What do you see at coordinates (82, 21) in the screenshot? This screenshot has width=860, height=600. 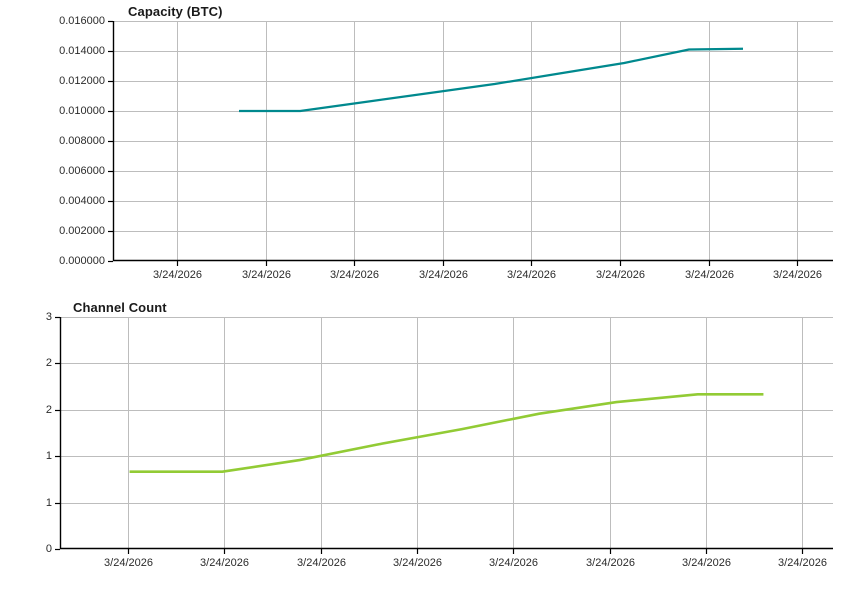 I see `y-tick-label: 0.016000` at bounding box center [82, 21].